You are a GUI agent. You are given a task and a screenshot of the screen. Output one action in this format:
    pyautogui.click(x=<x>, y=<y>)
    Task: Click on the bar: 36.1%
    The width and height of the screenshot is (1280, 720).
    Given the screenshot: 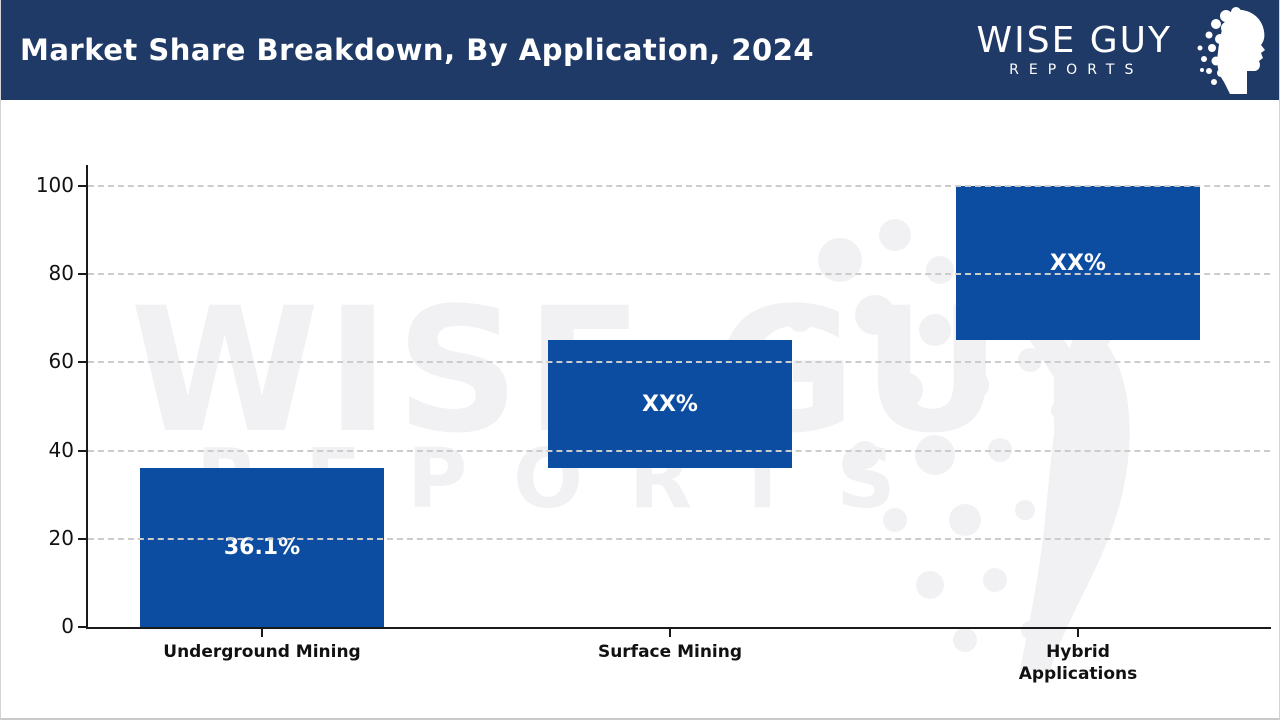 What is the action you would take?
    pyautogui.click(x=262, y=547)
    